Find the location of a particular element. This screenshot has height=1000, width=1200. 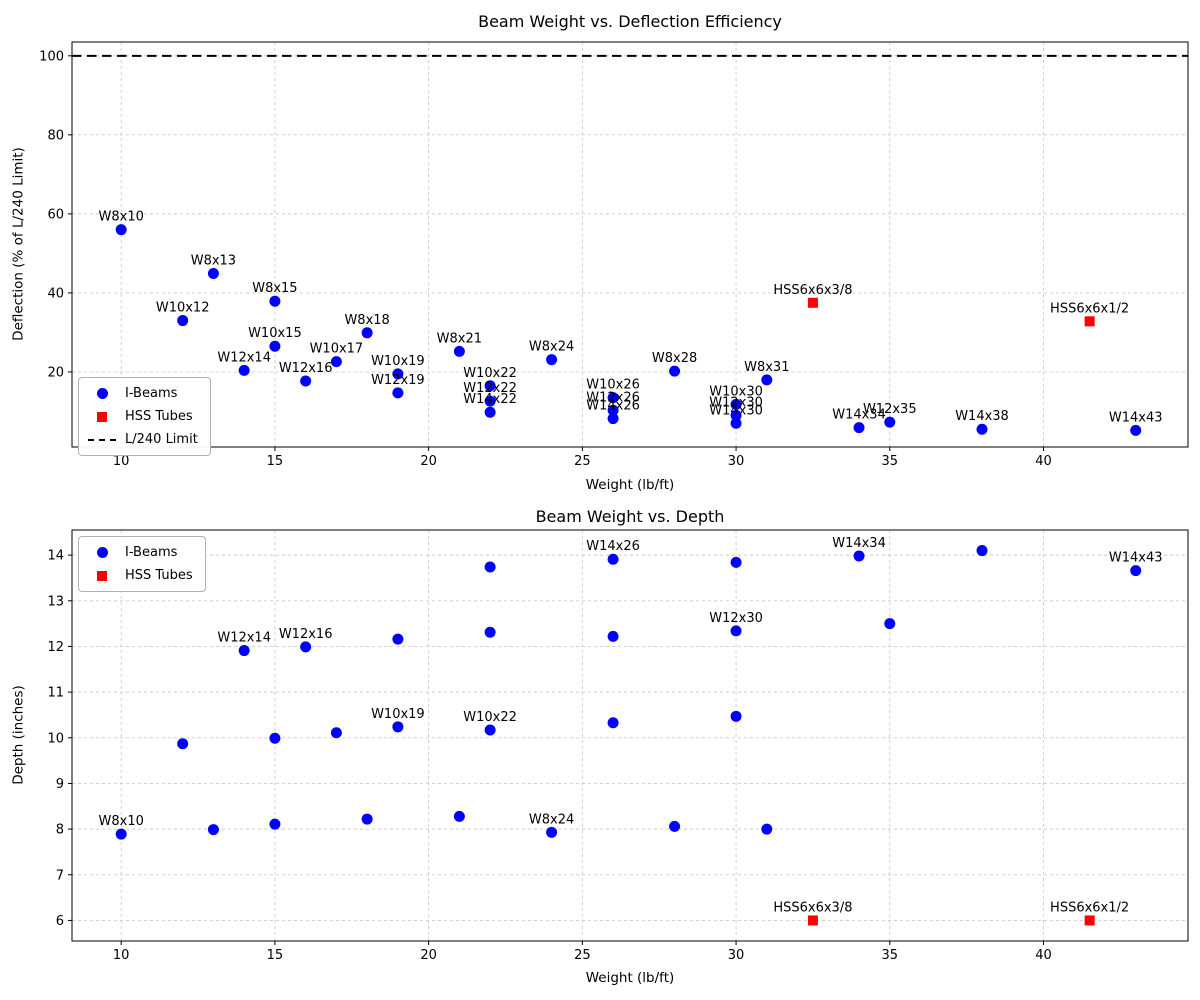

data-point-W10x22 is located at coordinates (490, 730).